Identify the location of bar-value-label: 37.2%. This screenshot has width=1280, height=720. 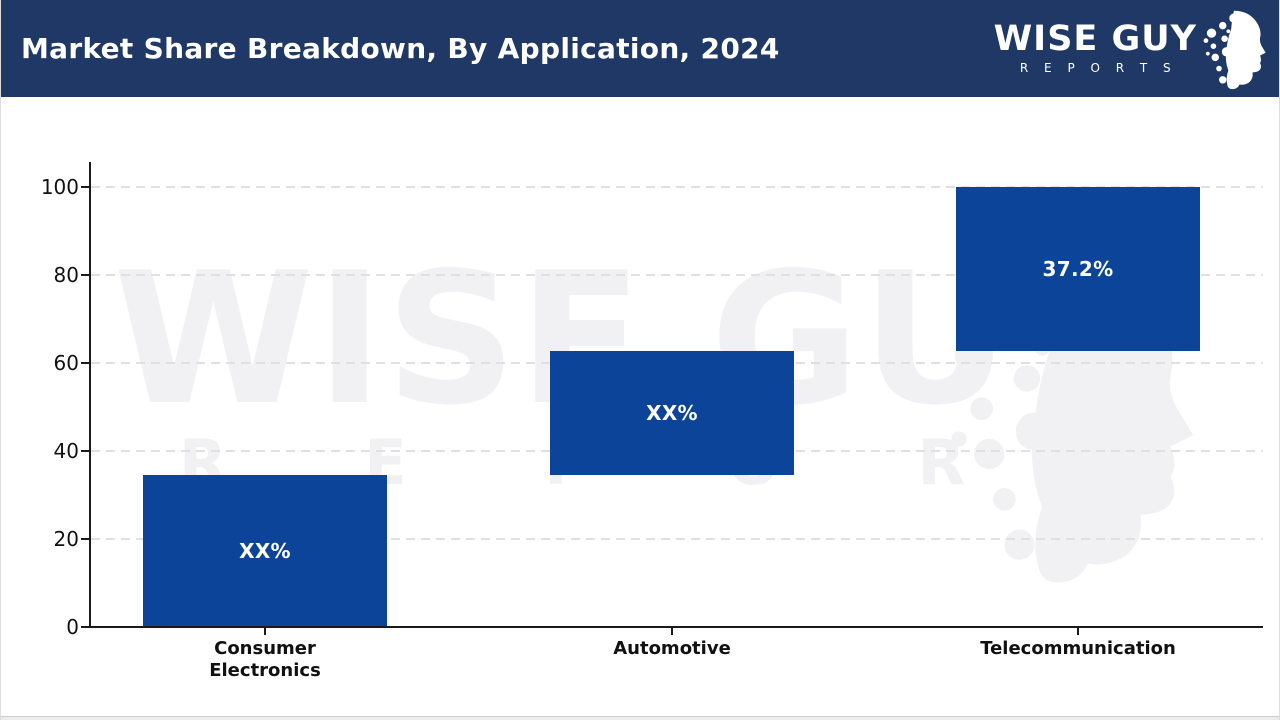
(1078, 269).